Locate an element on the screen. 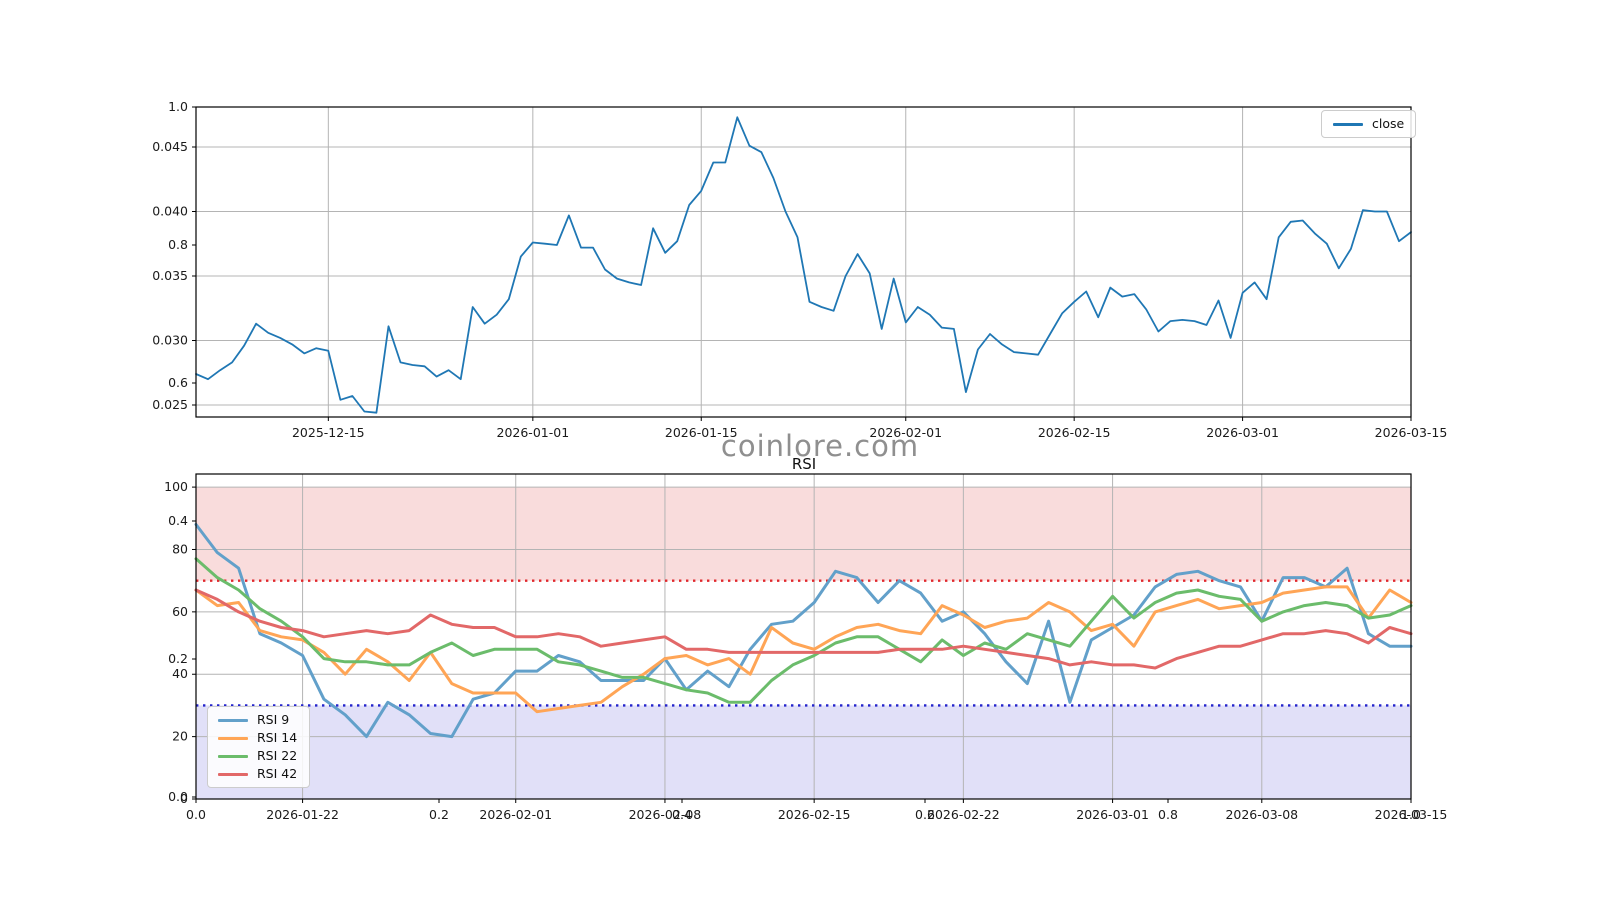  overlay-x-tick-label: 0.8 is located at coordinates (1168, 814).